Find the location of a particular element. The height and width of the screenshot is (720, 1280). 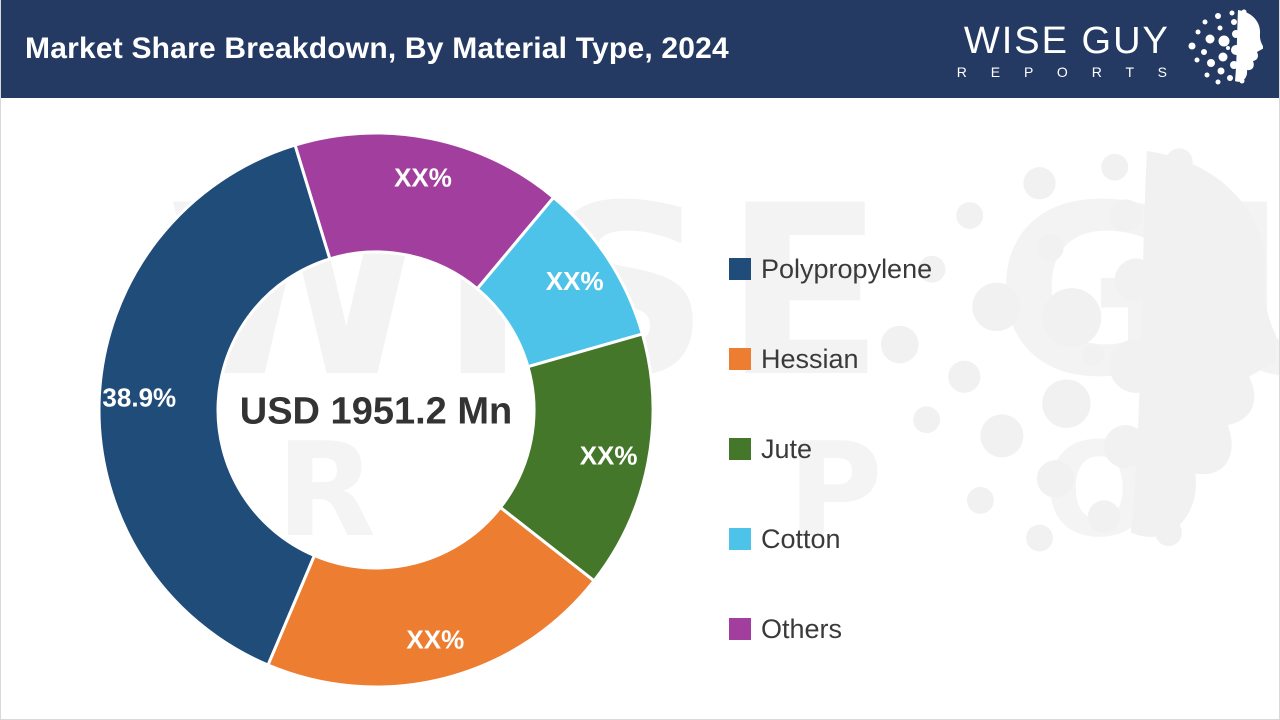

legend-swatch-hessian is located at coordinates (740, 359).